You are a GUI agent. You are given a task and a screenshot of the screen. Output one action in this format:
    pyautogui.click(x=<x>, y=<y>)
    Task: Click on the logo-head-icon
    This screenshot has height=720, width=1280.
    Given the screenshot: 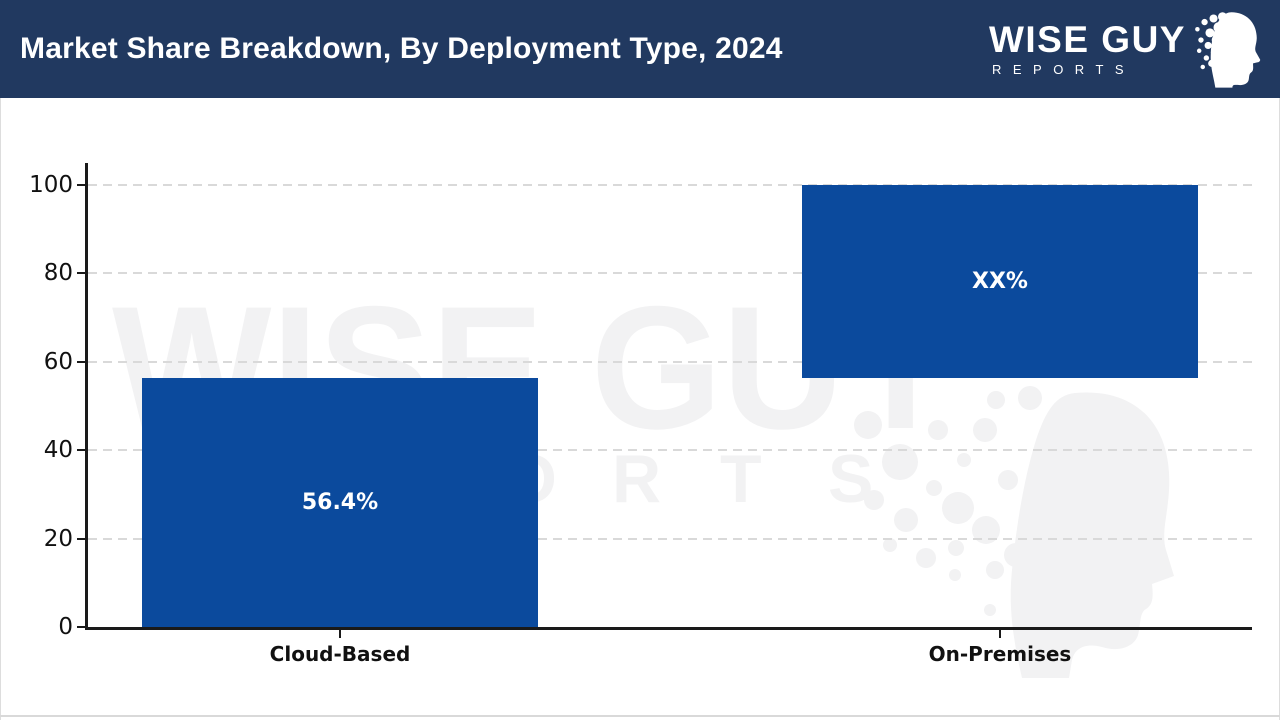 What is the action you would take?
    pyautogui.click(x=1228, y=50)
    